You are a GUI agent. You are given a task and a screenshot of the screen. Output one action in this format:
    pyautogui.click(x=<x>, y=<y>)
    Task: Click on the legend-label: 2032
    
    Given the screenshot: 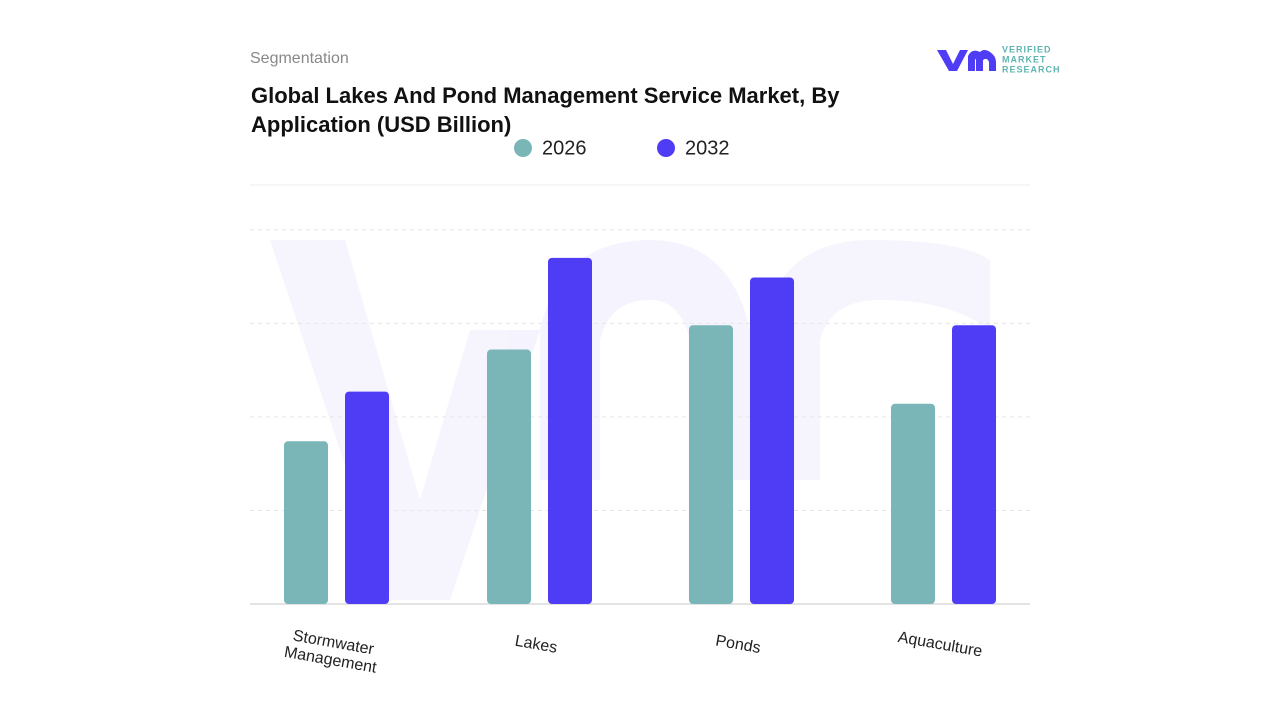 What is the action you would take?
    pyautogui.click(x=707, y=148)
    